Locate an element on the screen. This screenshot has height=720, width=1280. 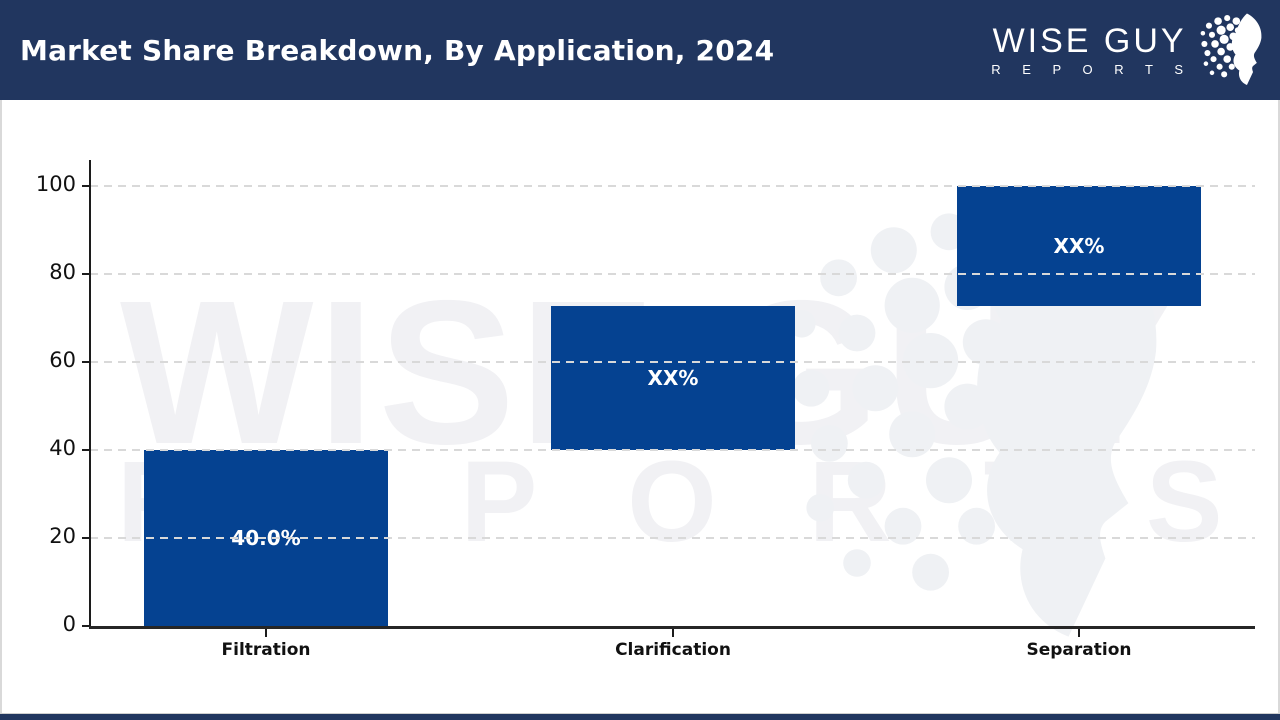
y-axis-tick-label: 60 is located at coordinates (62, 360).